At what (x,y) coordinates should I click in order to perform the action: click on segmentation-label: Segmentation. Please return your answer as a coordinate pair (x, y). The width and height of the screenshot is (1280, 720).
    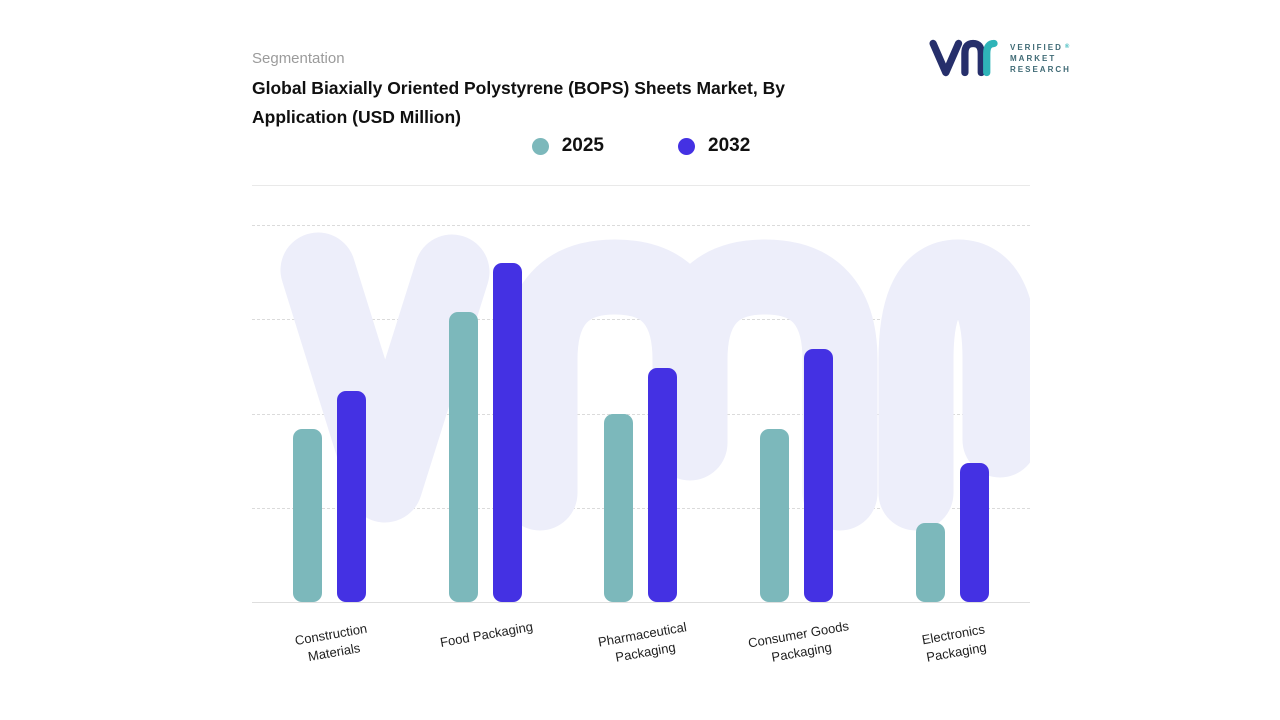
    Looking at the image, I should click on (298, 58).